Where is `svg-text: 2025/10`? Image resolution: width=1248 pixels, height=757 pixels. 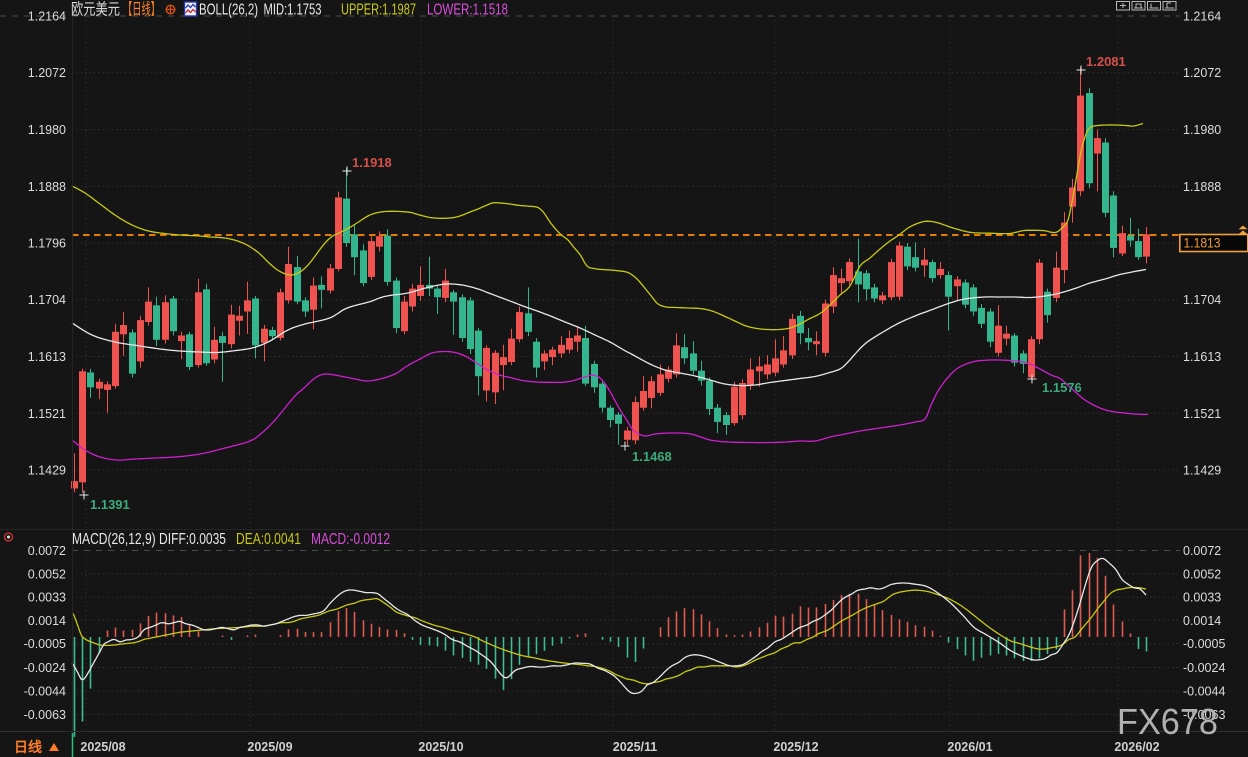
svg-text: 2025/10 is located at coordinates (440, 747).